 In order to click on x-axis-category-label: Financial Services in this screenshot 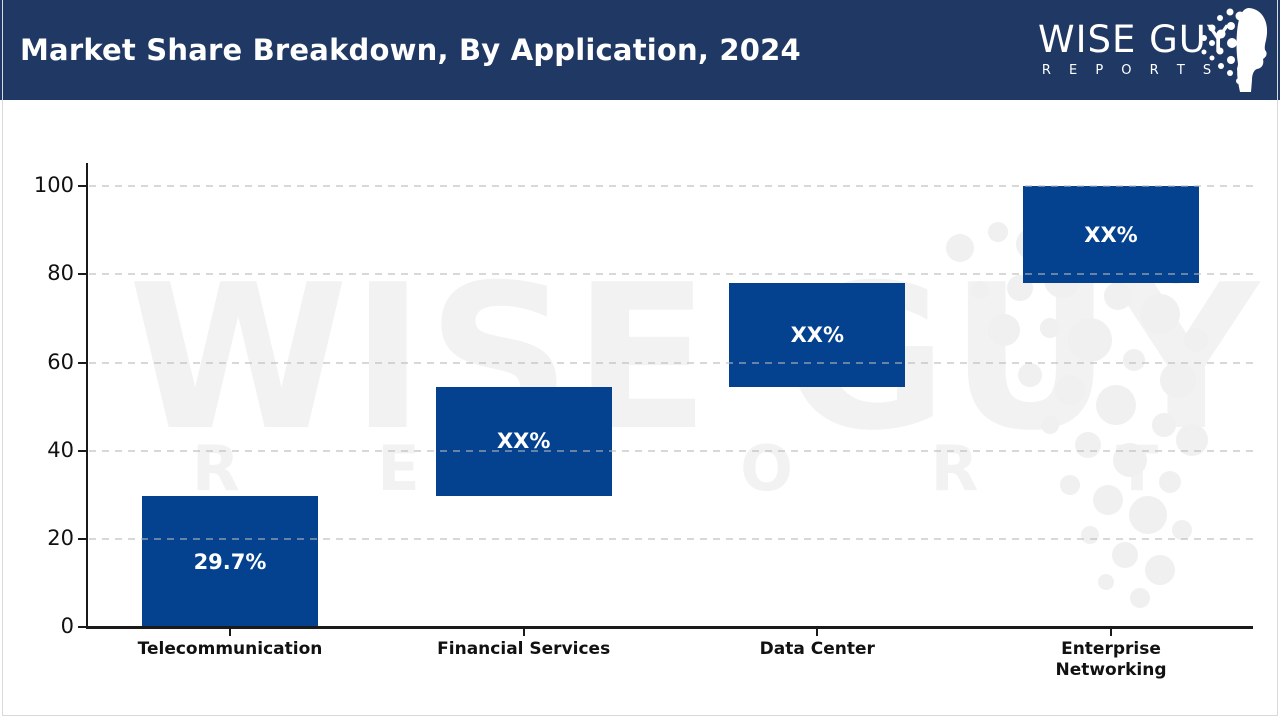, I will do `click(524, 649)`.